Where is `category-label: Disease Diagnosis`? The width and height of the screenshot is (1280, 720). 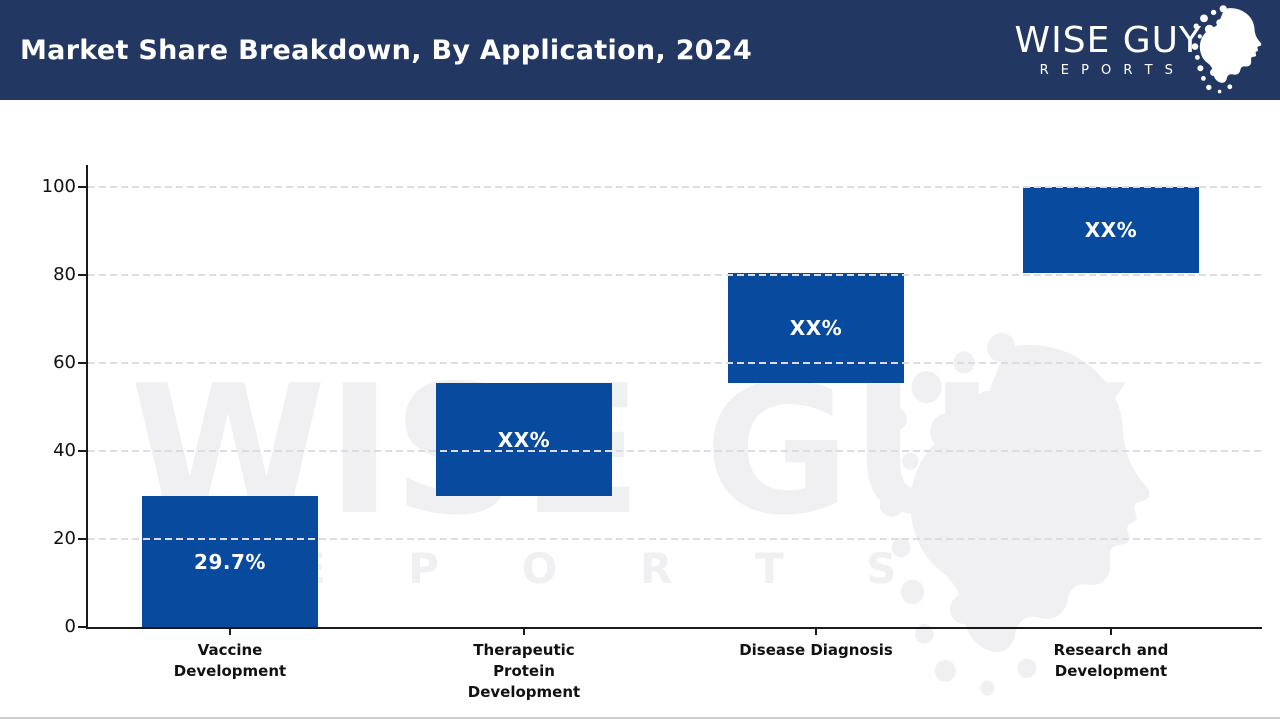 category-label: Disease Diagnosis is located at coordinates (816, 650).